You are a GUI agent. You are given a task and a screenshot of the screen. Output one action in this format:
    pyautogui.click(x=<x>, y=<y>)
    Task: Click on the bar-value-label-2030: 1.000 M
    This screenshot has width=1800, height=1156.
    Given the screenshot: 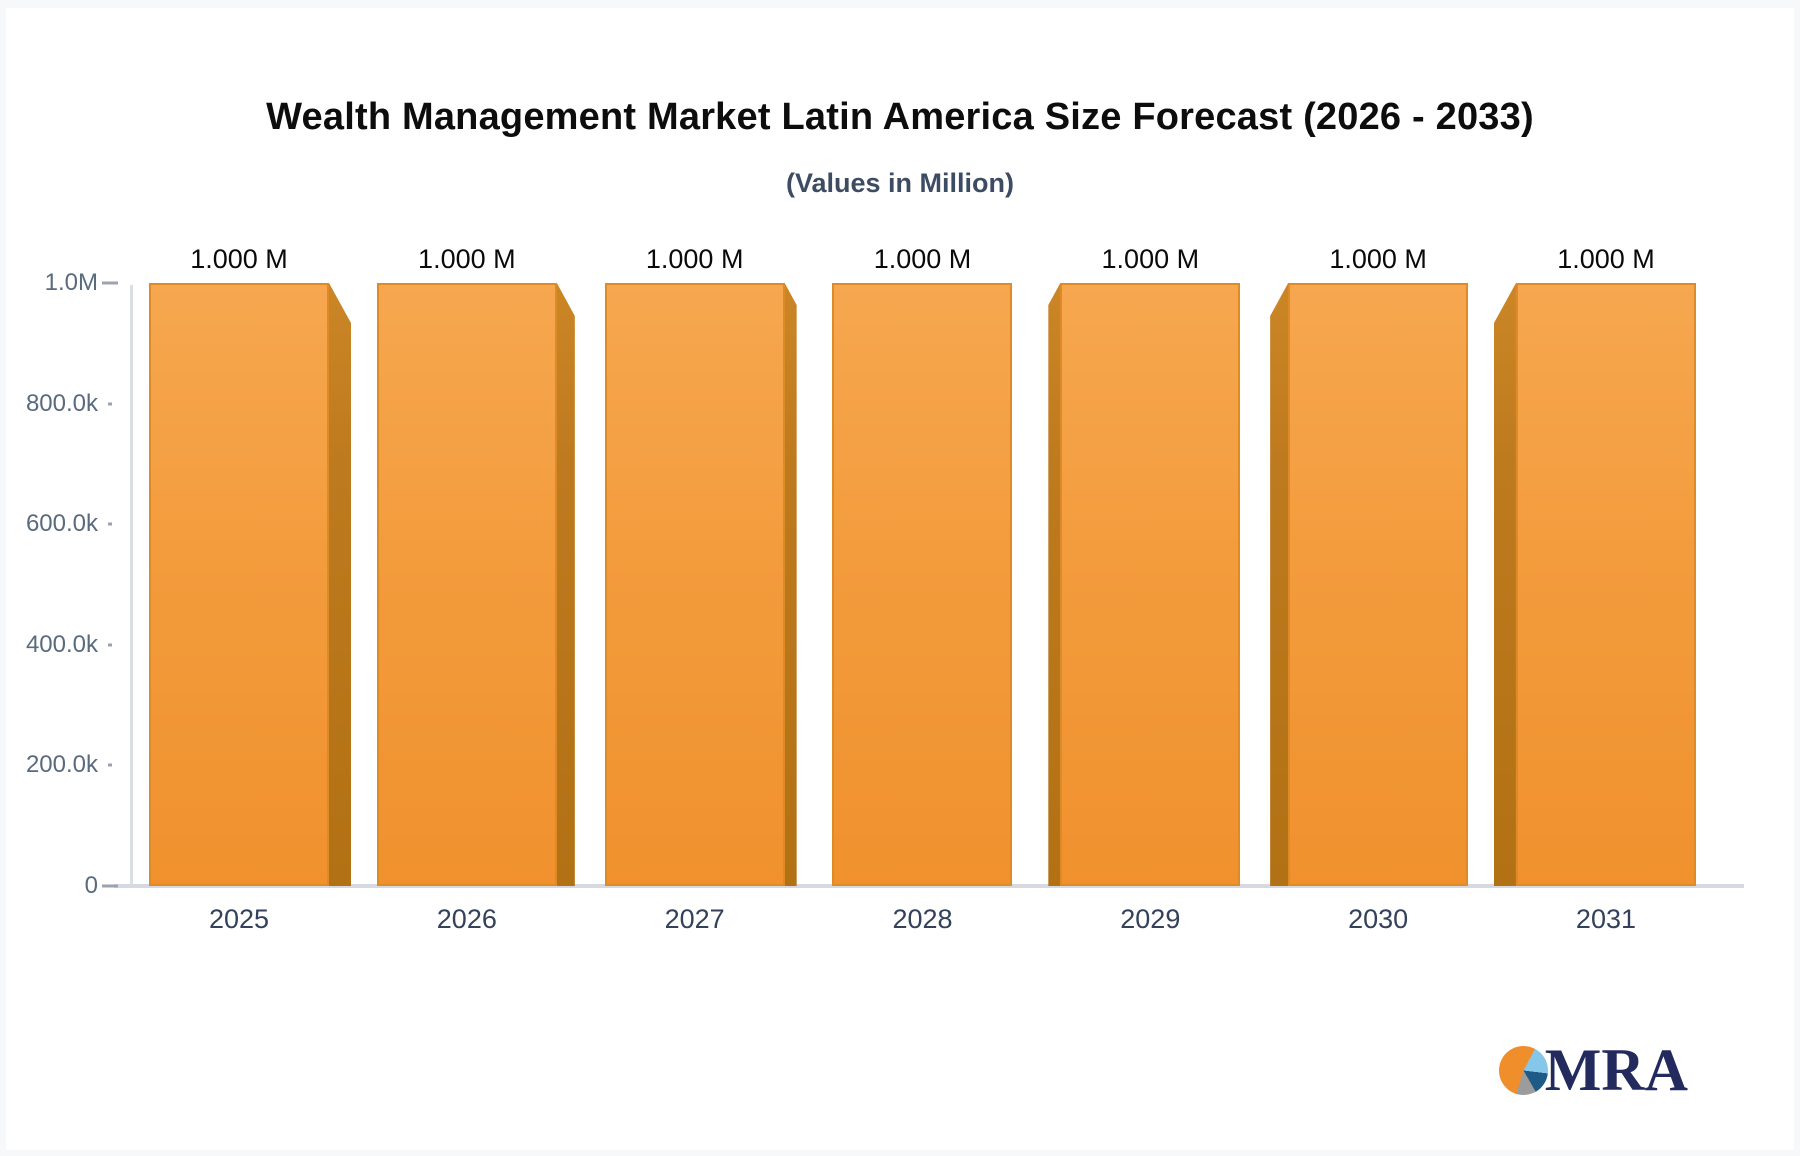 What is the action you would take?
    pyautogui.click(x=1378, y=259)
    